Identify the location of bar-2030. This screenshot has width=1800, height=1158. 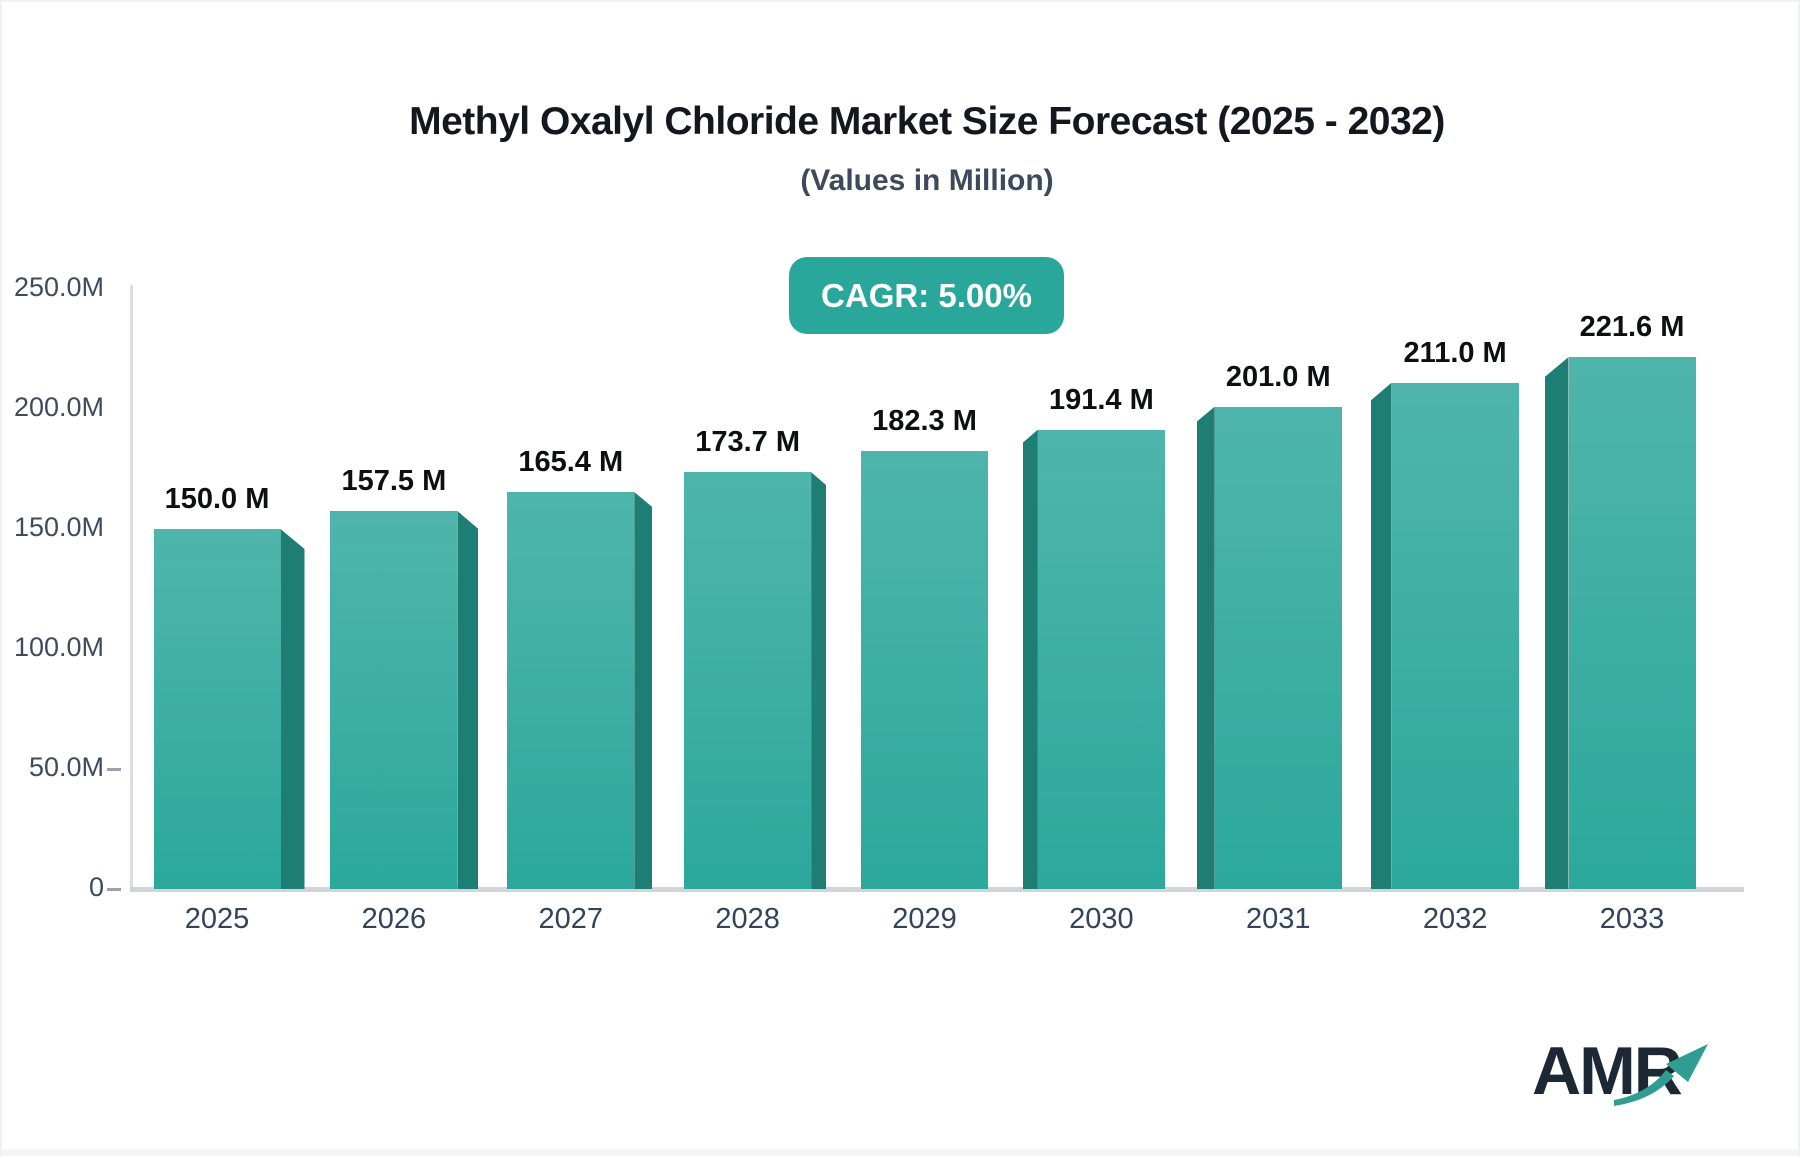
(1101, 659).